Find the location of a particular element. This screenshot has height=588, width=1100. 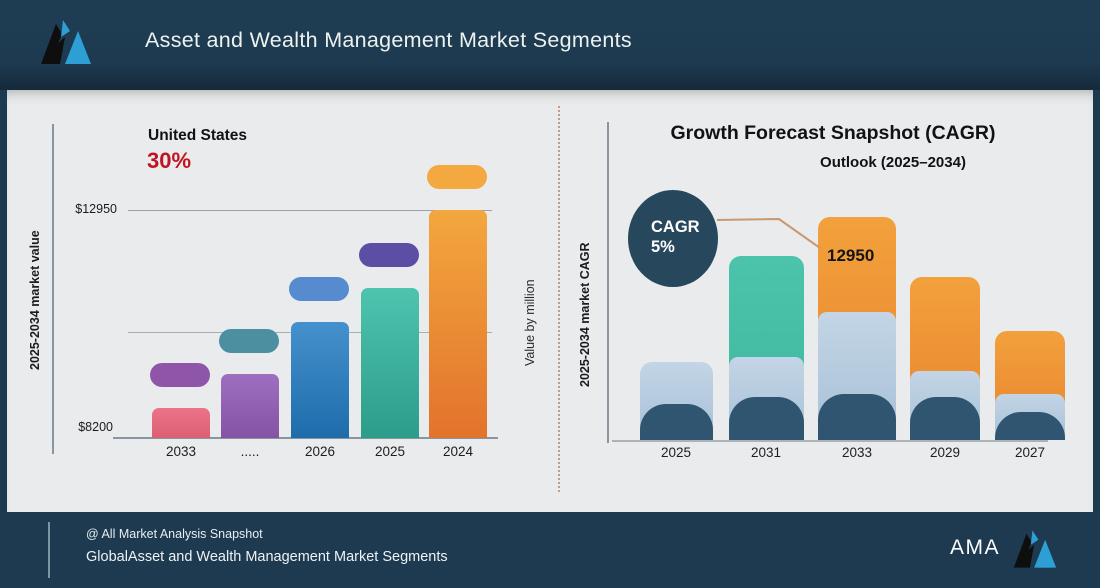

footer-divider is located at coordinates (49, 550).